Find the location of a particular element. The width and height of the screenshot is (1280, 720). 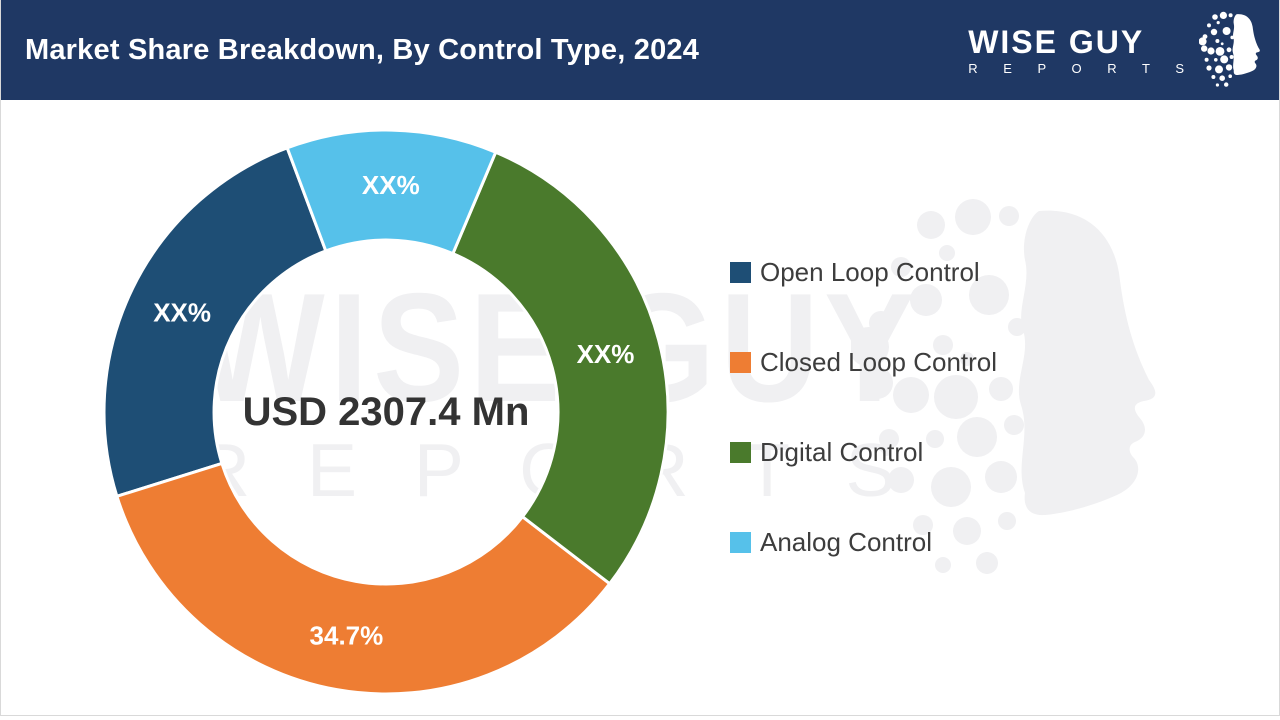

legend-item-closed-loop-control: Closed Loop Control is located at coordinates (863, 362).